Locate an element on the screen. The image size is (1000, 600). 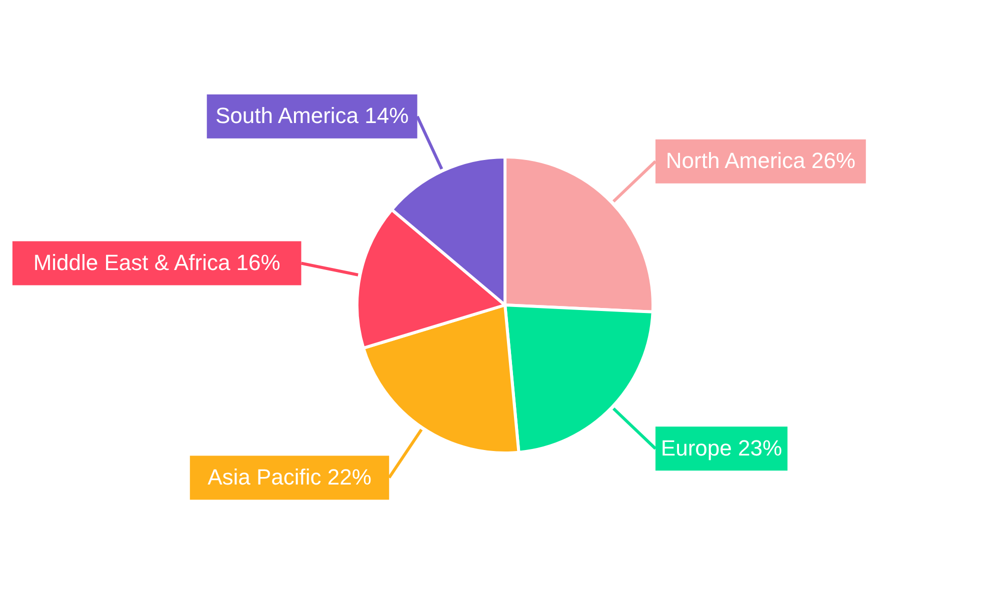
slice-label: Europe 23% is located at coordinates (721, 447).